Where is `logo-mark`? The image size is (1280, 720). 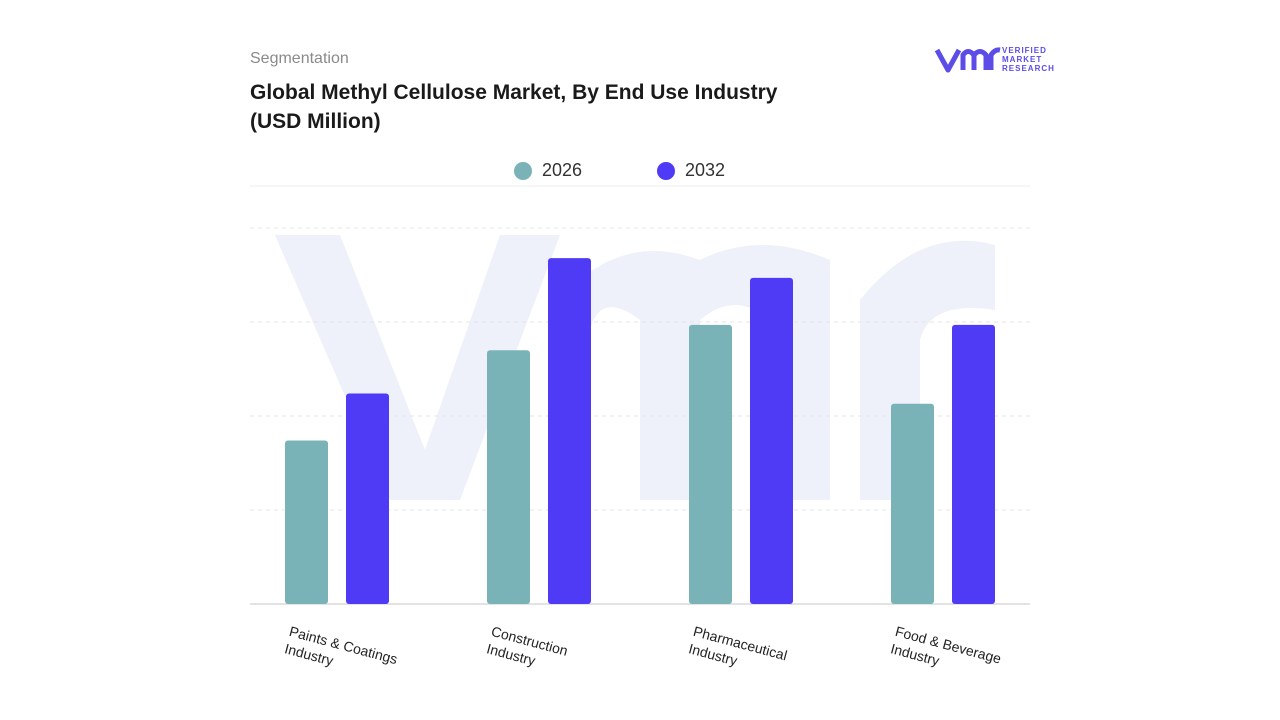
logo-mark is located at coordinates (967, 60).